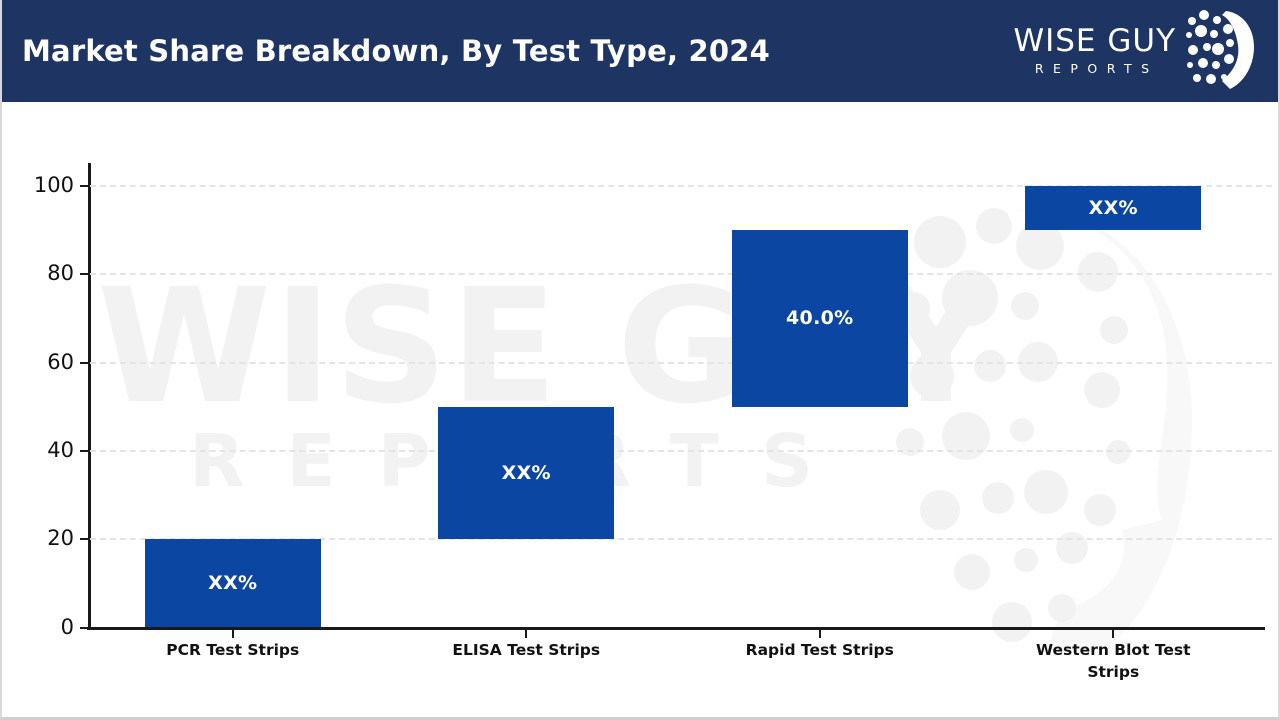 The width and height of the screenshot is (1280, 720). Describe the element at coordinates (676, 628) in the screenshot. I see `x-axis-line` at that location.